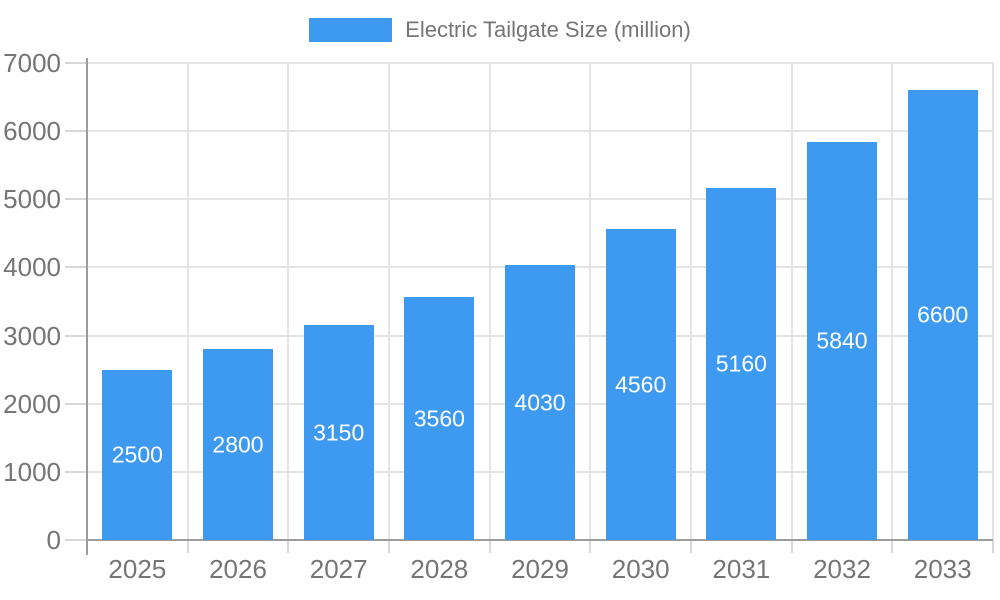  I want to click on x-axis-label: 2031, so click(741, 569).